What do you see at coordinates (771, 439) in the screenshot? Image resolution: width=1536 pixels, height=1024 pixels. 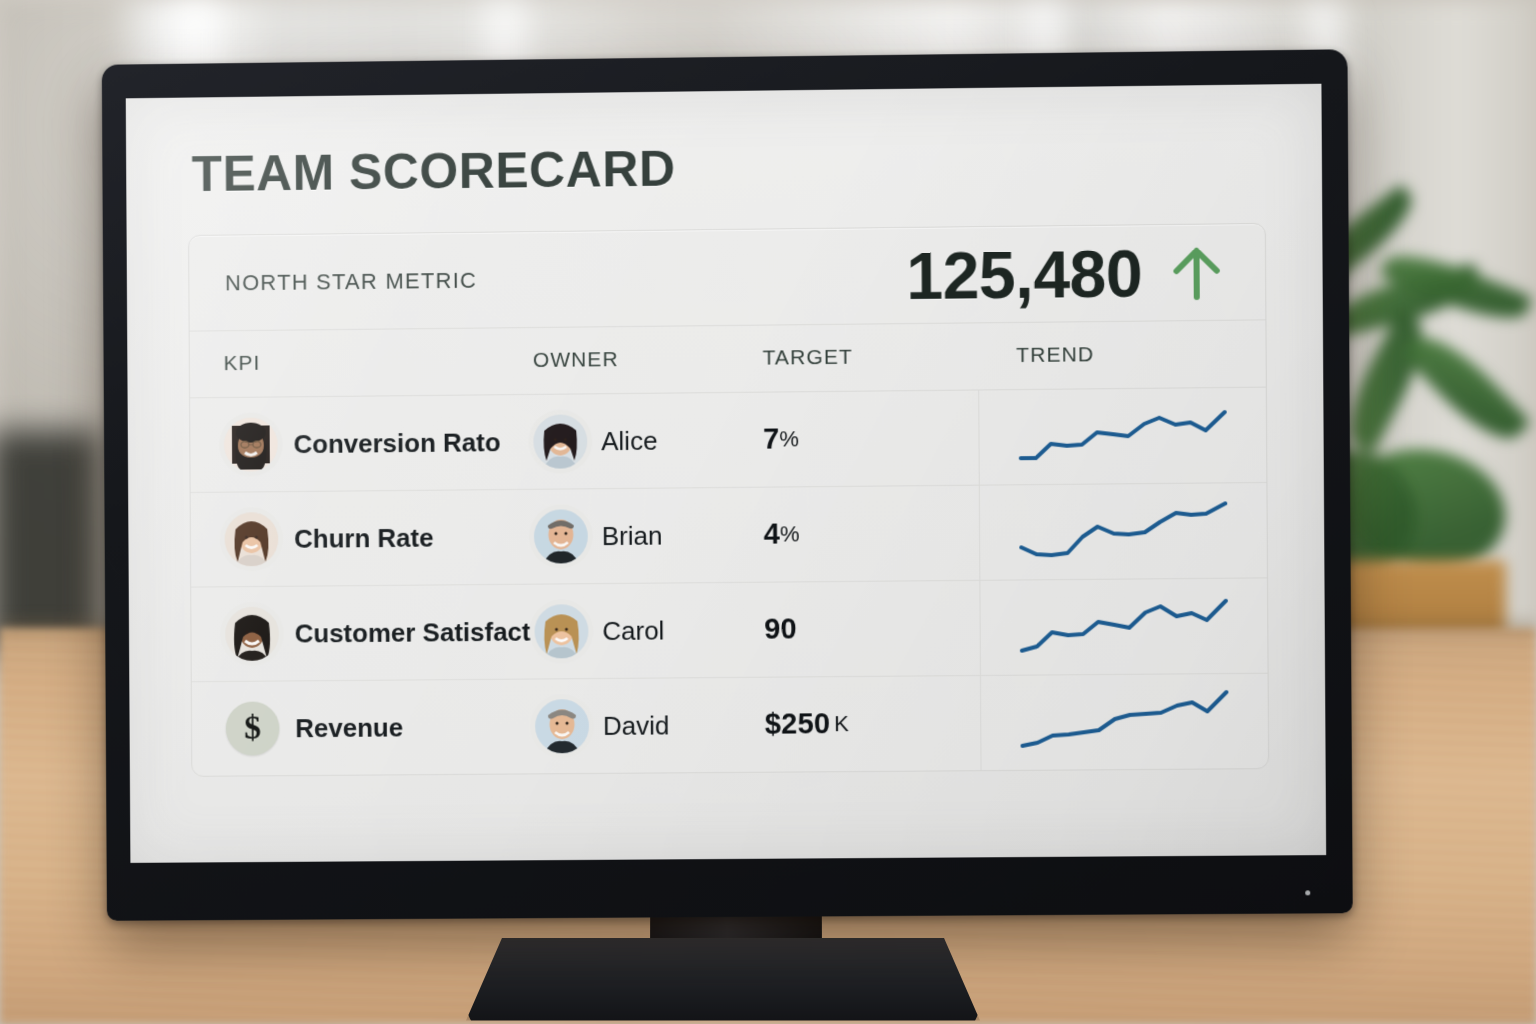 I see `target-value: 7` at bounding box center [771, 439].